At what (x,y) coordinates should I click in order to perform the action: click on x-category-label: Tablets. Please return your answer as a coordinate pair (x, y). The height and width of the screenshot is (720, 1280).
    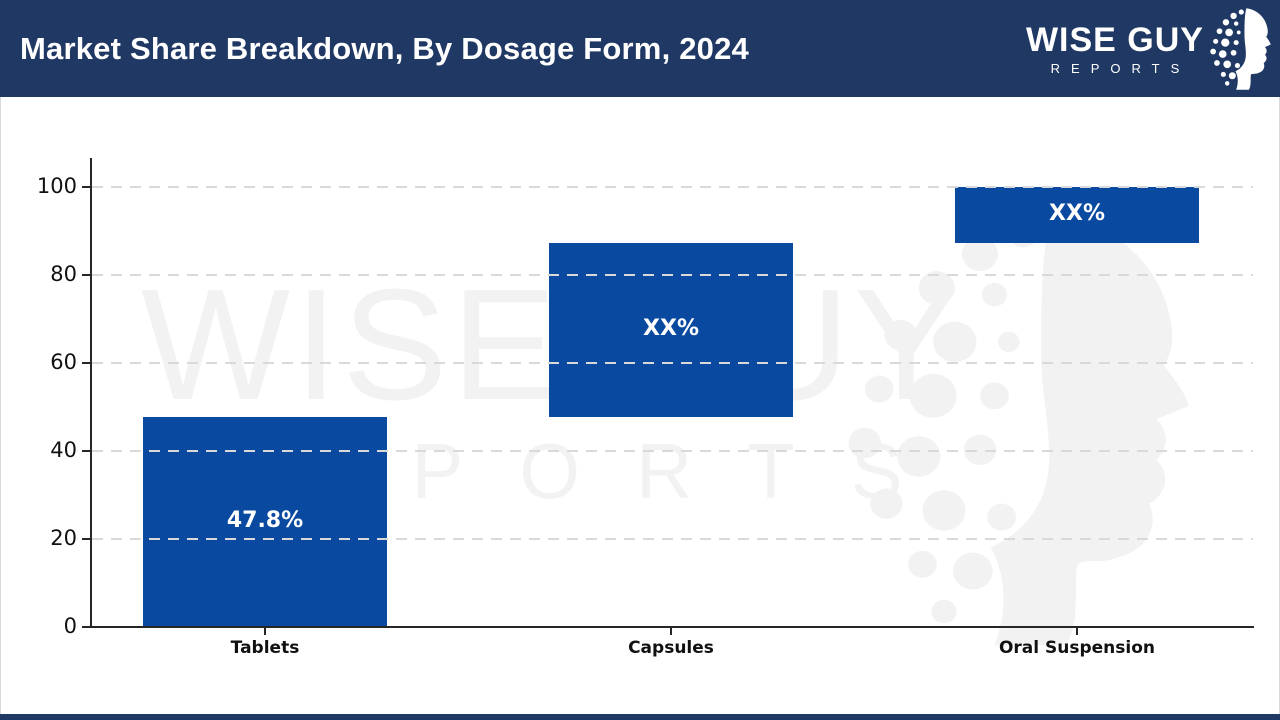
    Looking at the image, I should click on (265, 648).